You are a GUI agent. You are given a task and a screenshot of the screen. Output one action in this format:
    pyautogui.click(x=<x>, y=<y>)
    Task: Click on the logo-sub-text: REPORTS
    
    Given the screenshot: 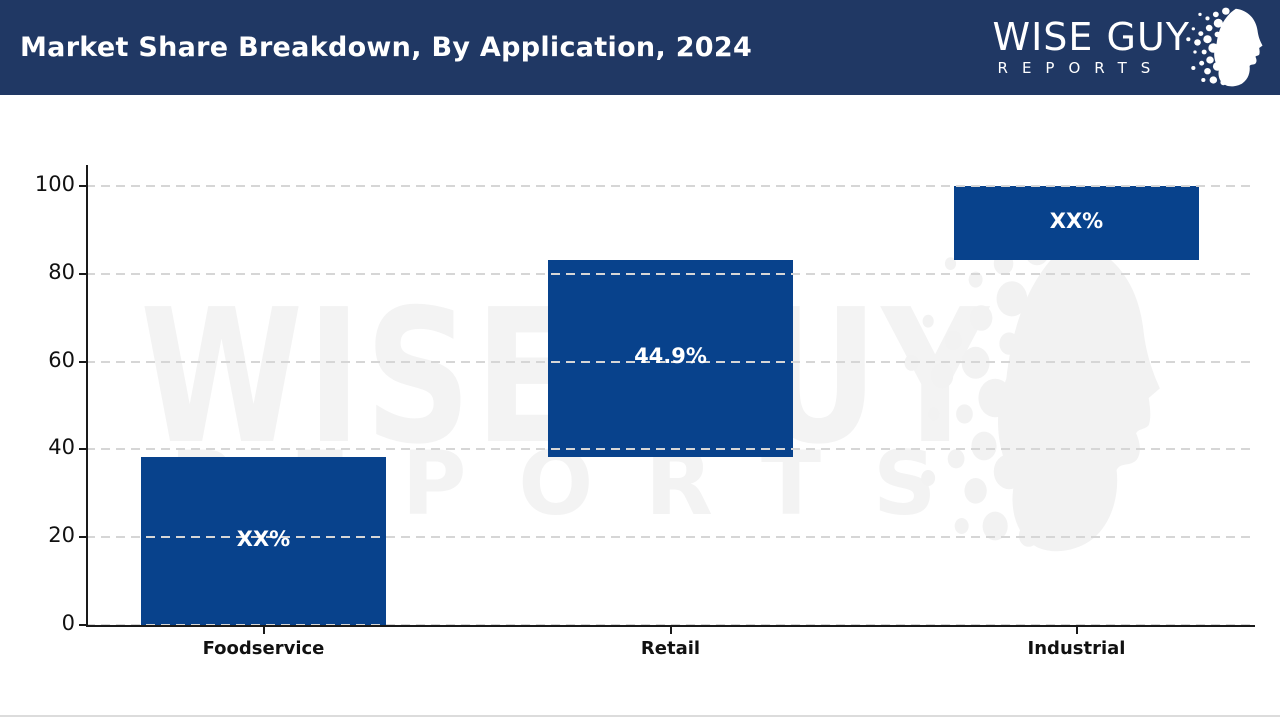 What is the action you would take?
    pyautogui.click(x=1081, y=68)
    